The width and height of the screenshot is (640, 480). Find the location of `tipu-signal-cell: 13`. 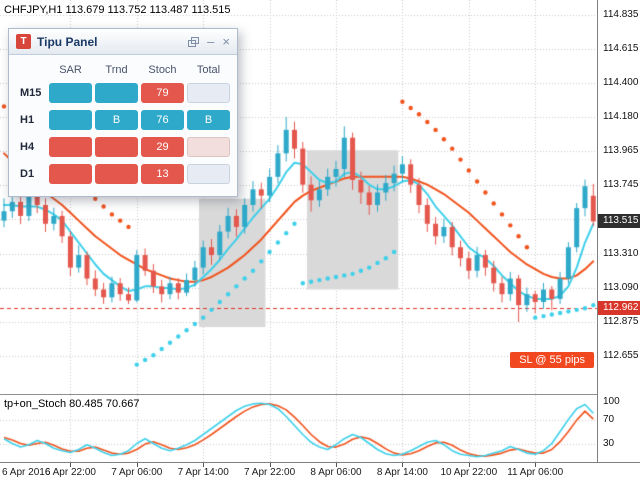

tipu-signal-cell: 13 is located at coordinates (162, 174).